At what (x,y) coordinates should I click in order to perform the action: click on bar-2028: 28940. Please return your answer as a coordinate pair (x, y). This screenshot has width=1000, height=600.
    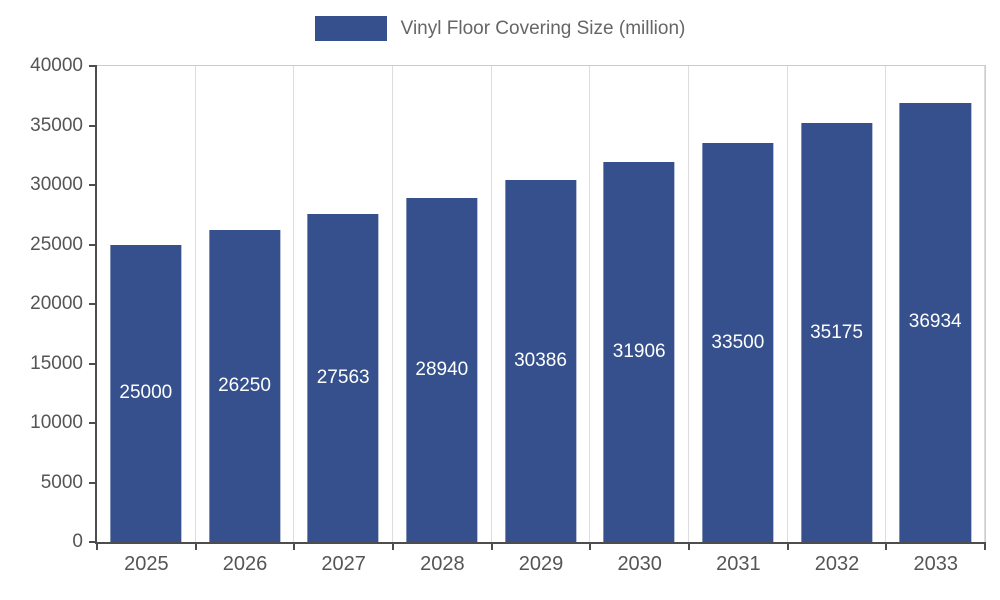
    Looking at the image, I should click on (442, 369).